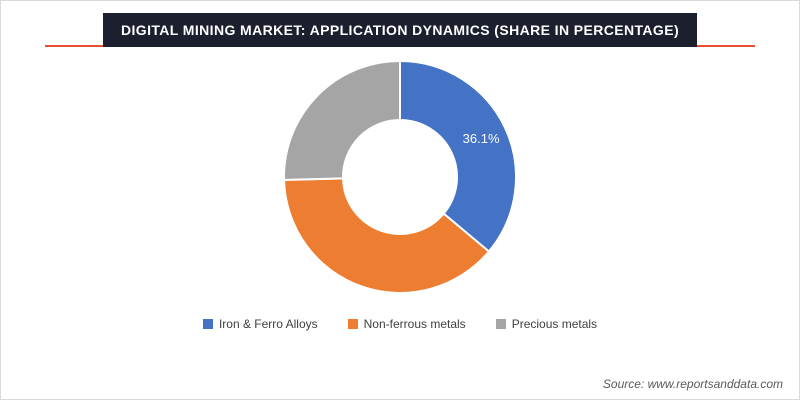 The height and width of the screenshot is (400, 800). I want to click on legend-swatch-blue, so click(207, 324).